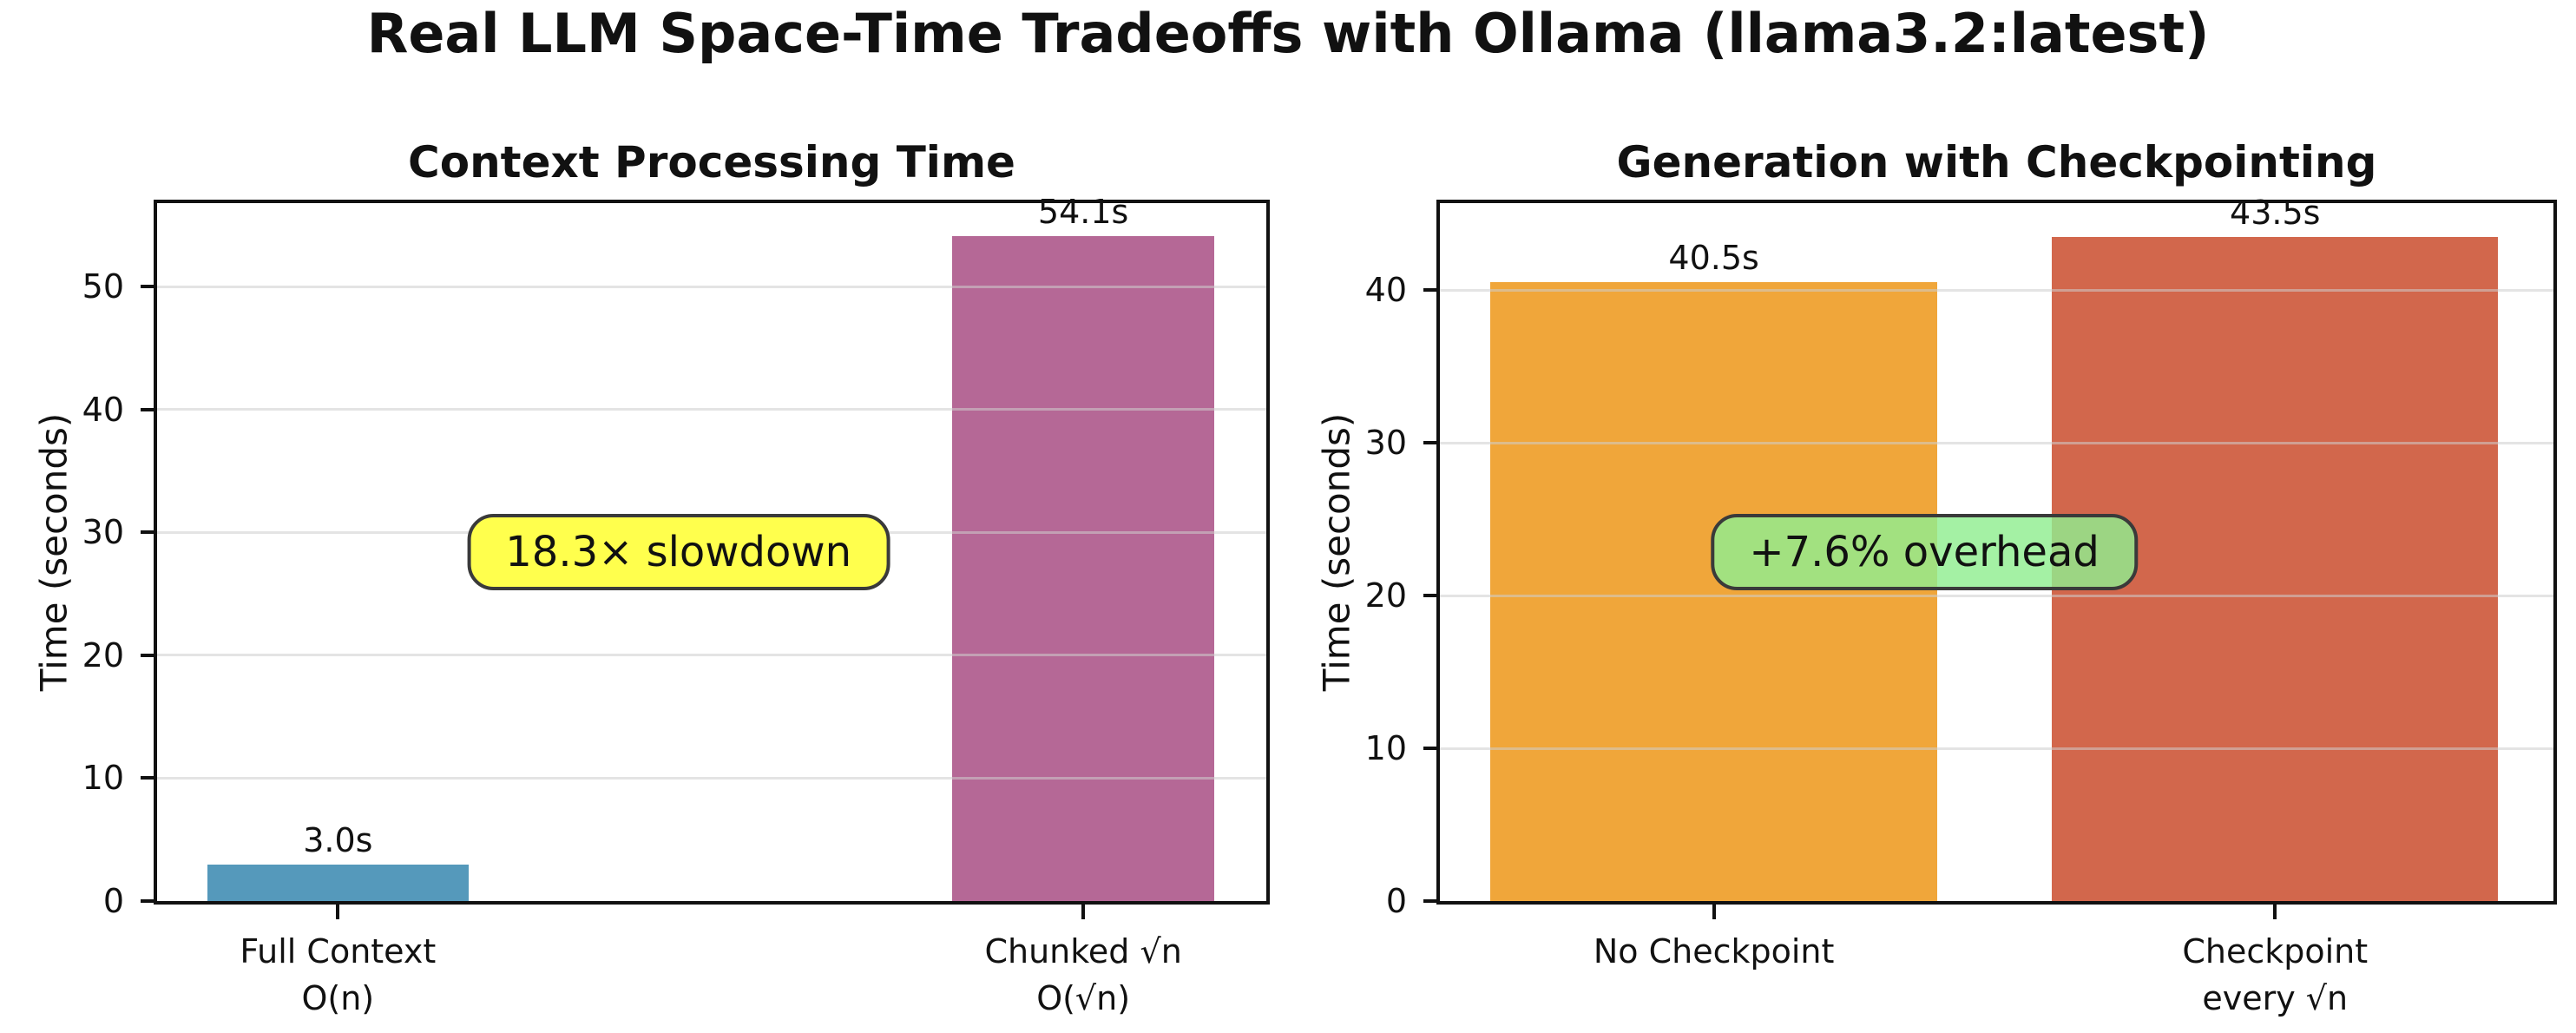  What do you see at coordinates (1997, 162) in the screenshot?
I see `subplot-title: Generation with Checkpointing` at bounding box center [1997, 162].